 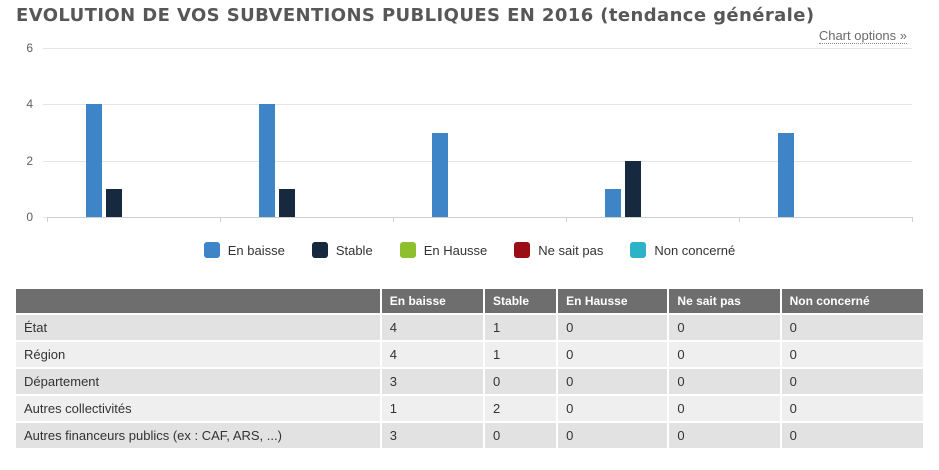 I want to click on legend-label: Stable, so click(x=354, y=250).